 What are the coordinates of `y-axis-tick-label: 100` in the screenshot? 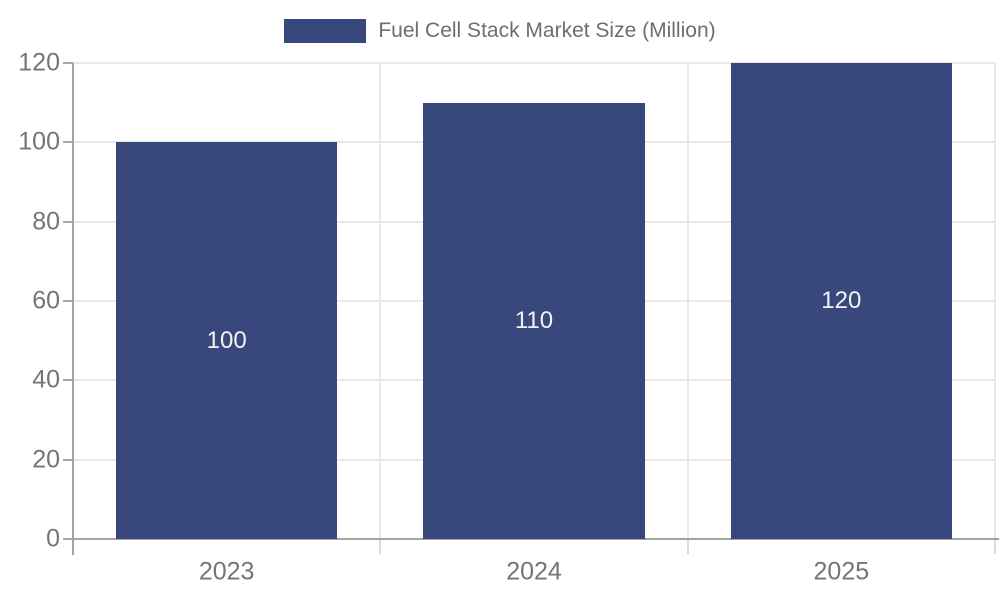 It's located at (39, 141).